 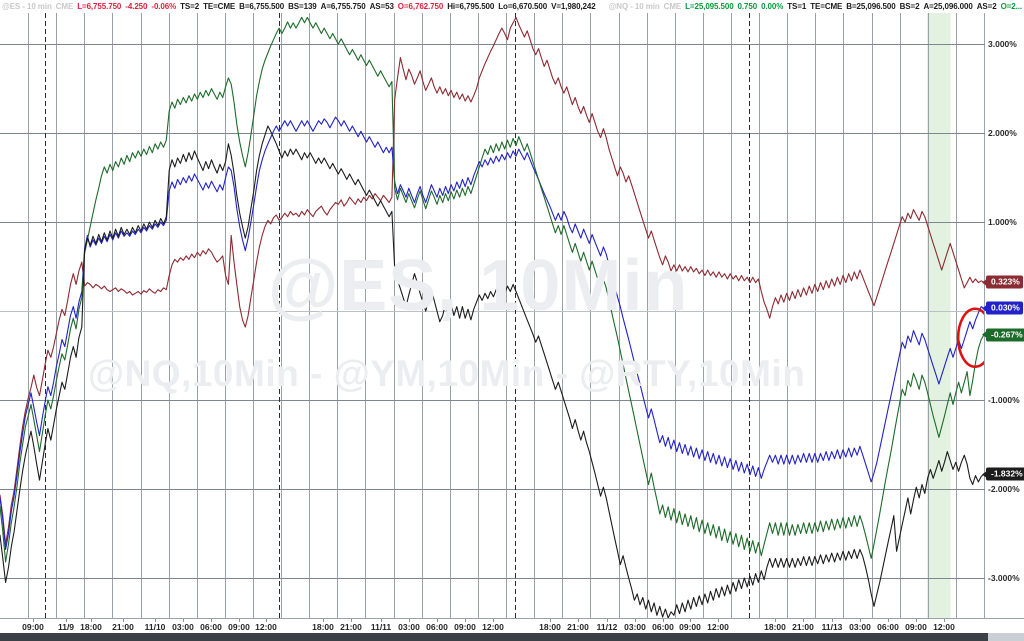 What do you see at coordinates (420, 6) in the screenshot?
I see `quote-field: O=6,762.750` at bounding box center [420, 6].